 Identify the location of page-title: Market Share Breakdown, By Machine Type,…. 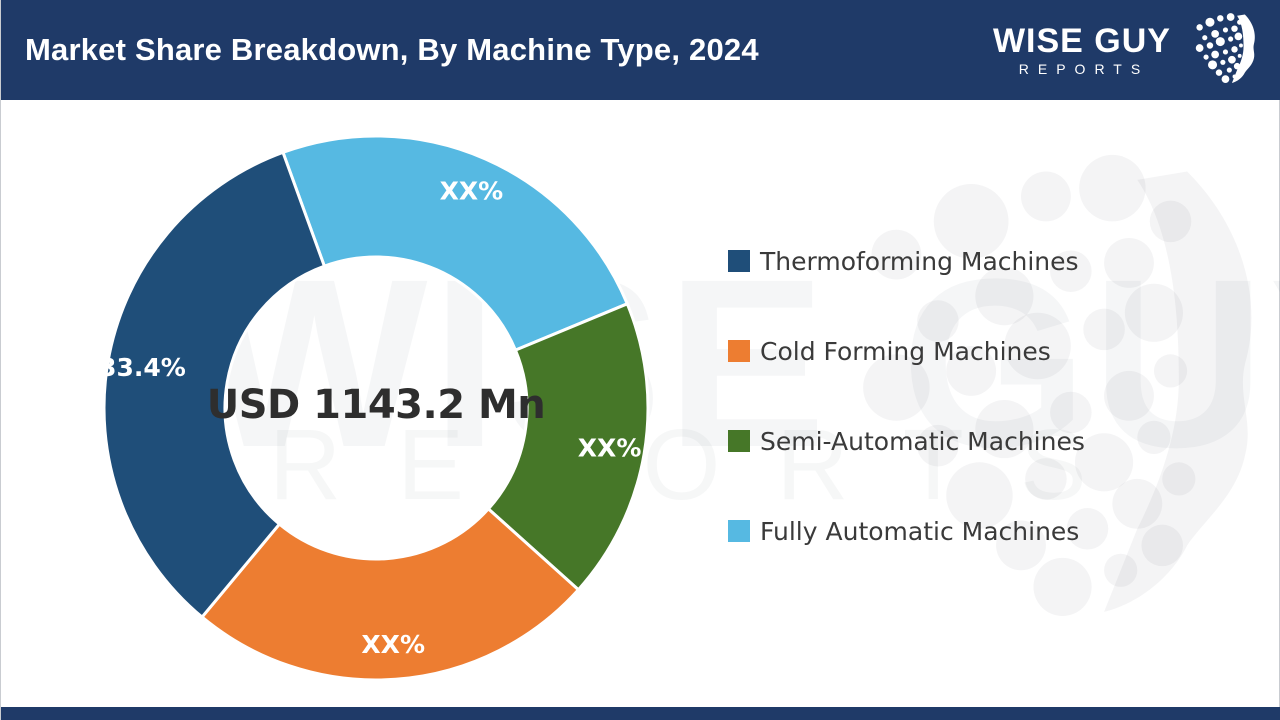
(392, 49).